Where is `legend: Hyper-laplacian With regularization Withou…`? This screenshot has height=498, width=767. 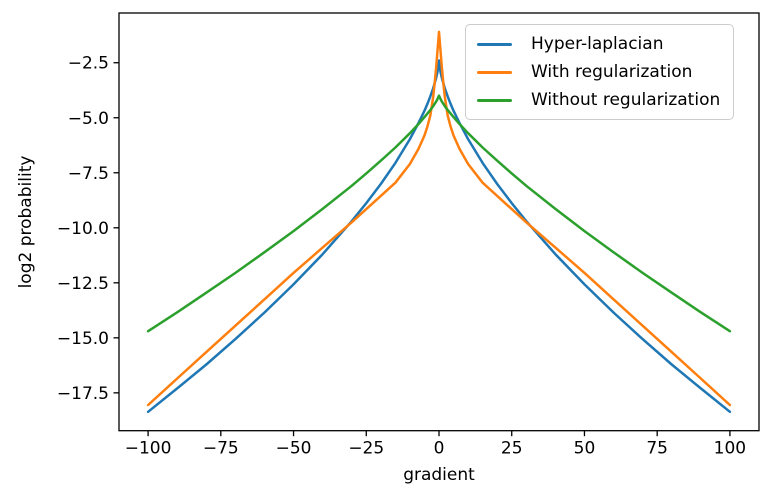 legend: Hyper-laplacian With regularization Withou… is located at coordinates (600, 72).